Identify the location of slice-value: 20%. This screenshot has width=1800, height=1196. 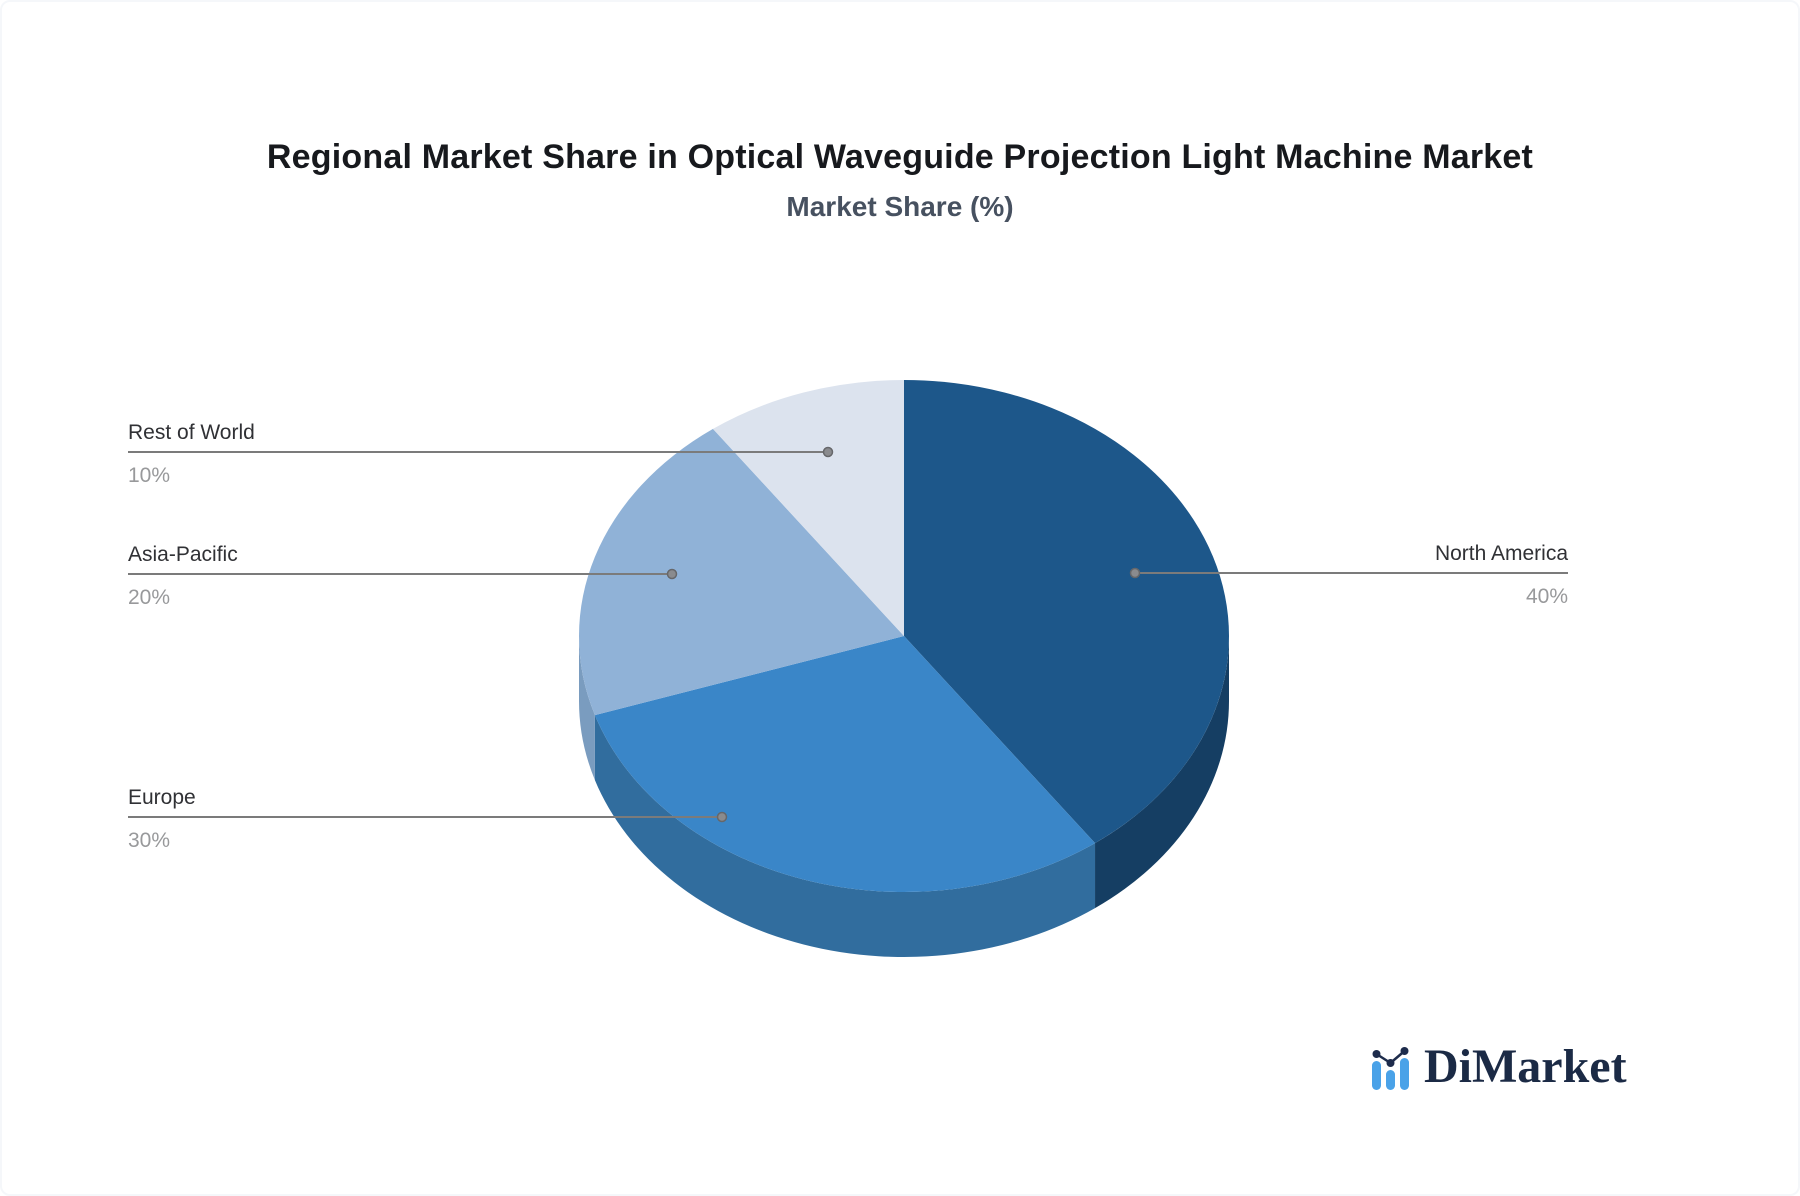
(149, 597).